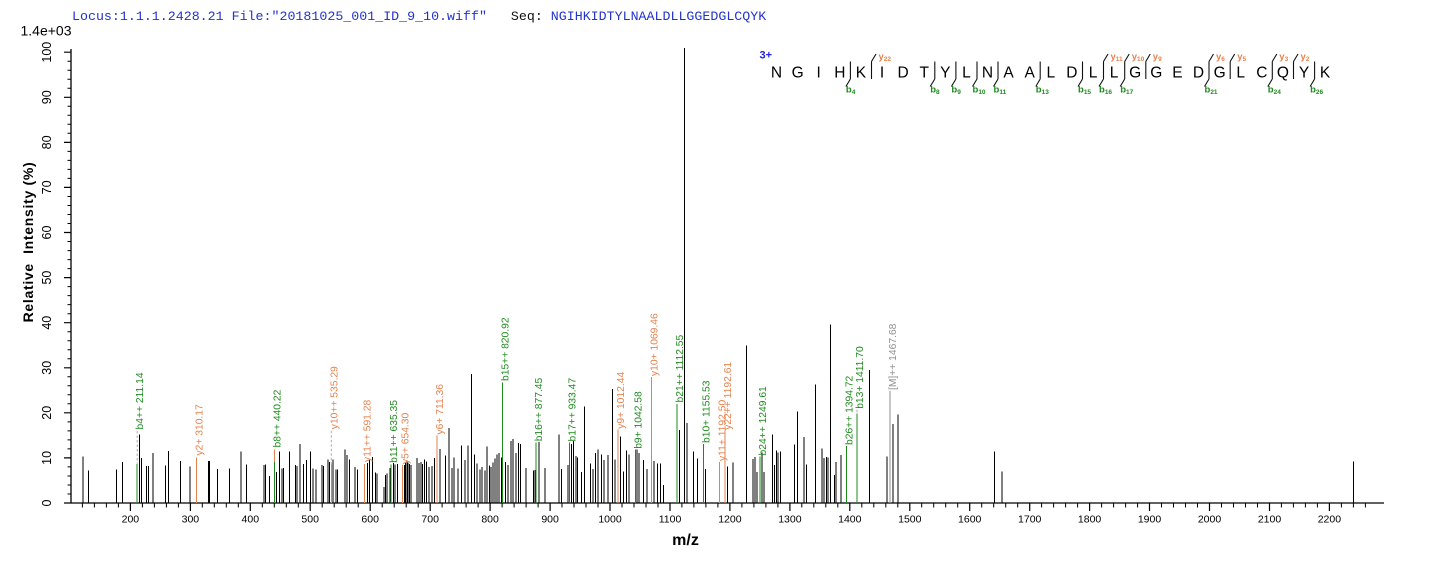 This screenshot has width=1436, height=562. Describe the element at coordinates (730, 519) in the screenshot. I see `svg-text: 1200` at that location.